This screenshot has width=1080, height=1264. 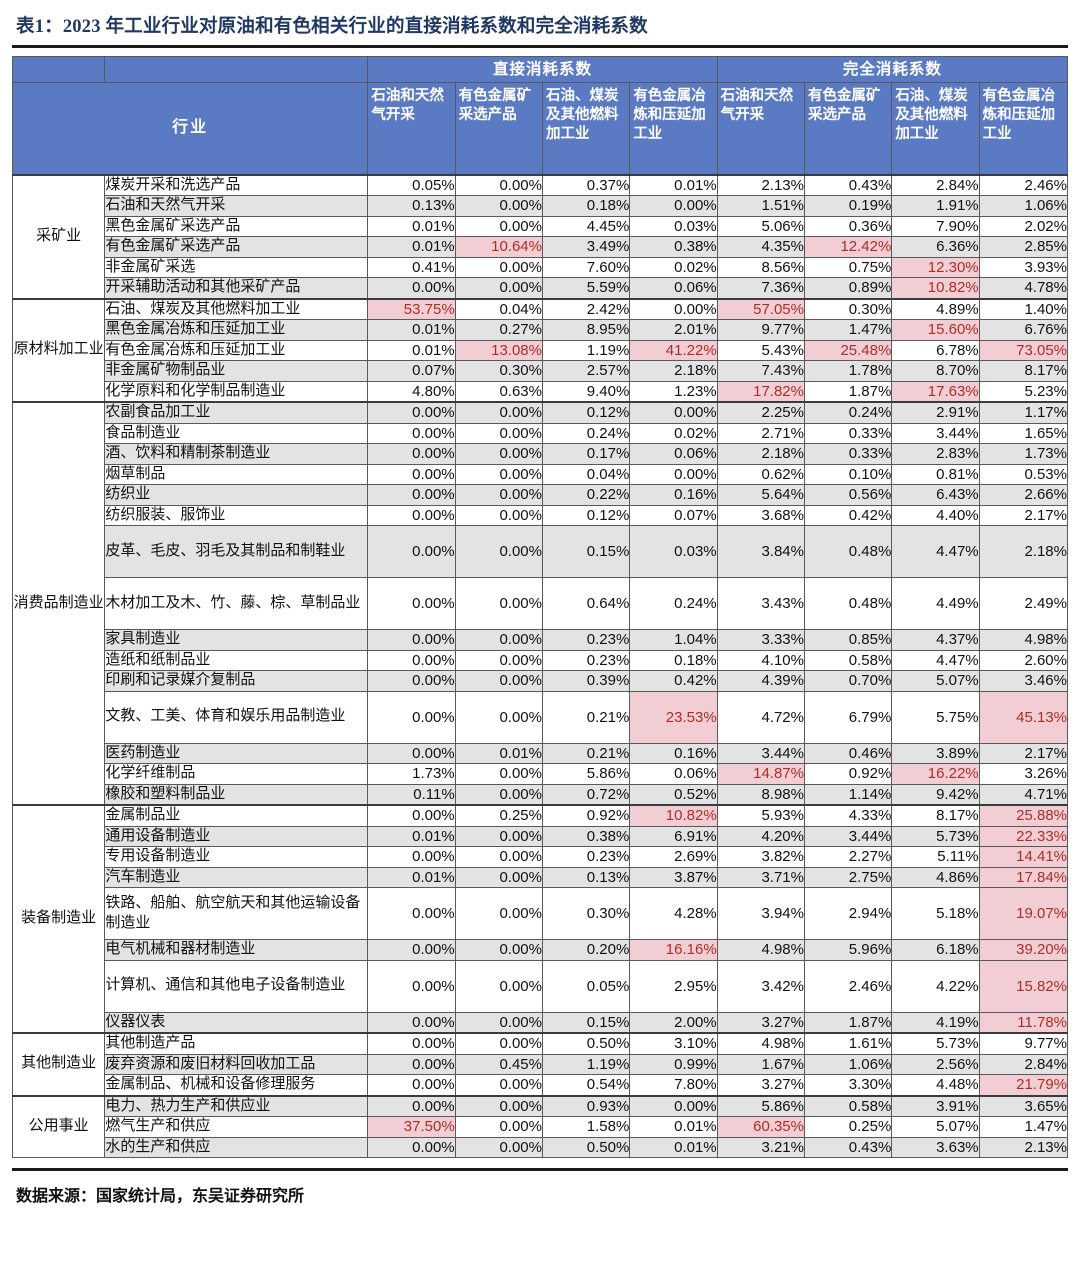 What do you see at coordinates (848, 330) in the screenshot?
I see `value-cell: 1.47%` at bounding box center [848, 330].